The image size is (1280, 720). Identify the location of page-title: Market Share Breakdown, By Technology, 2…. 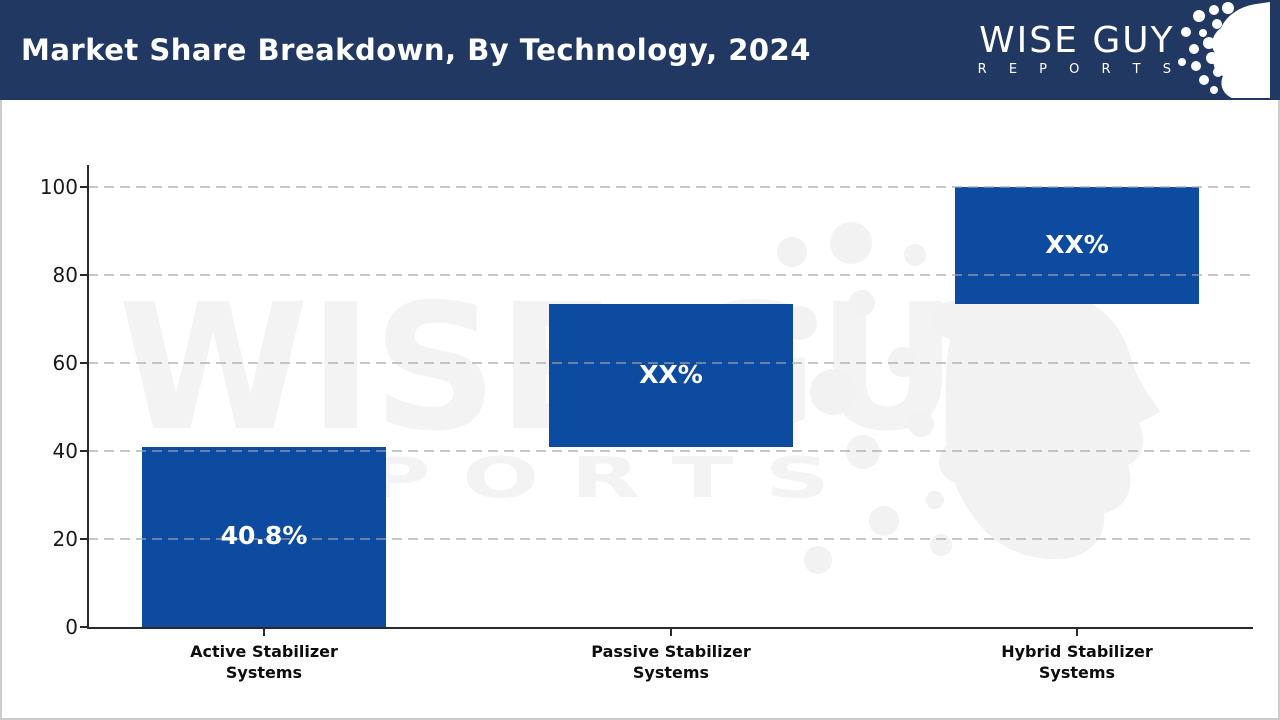
(416, 50).